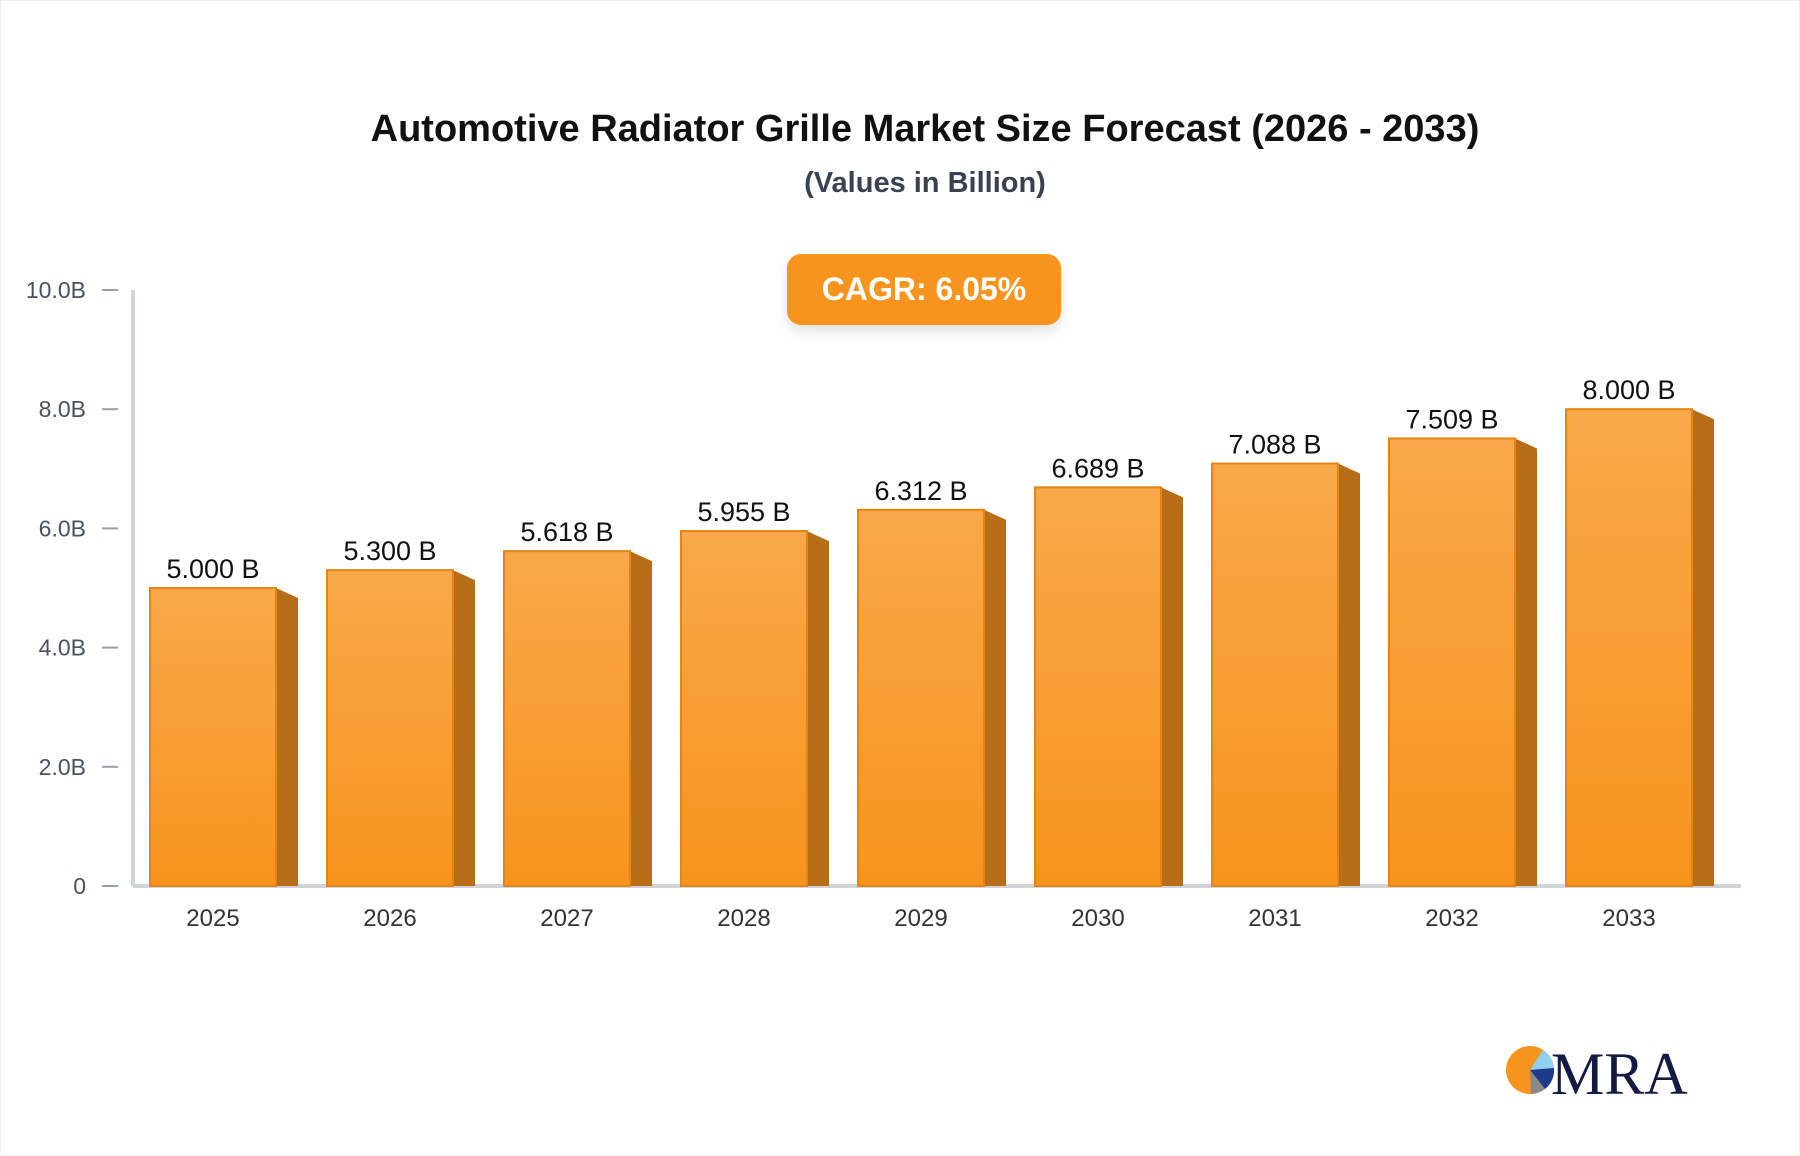  What do you see at coordinates (79, 886) in the screenshot?
I see `y-tick-label: 0` at bounding box center [79, 886].